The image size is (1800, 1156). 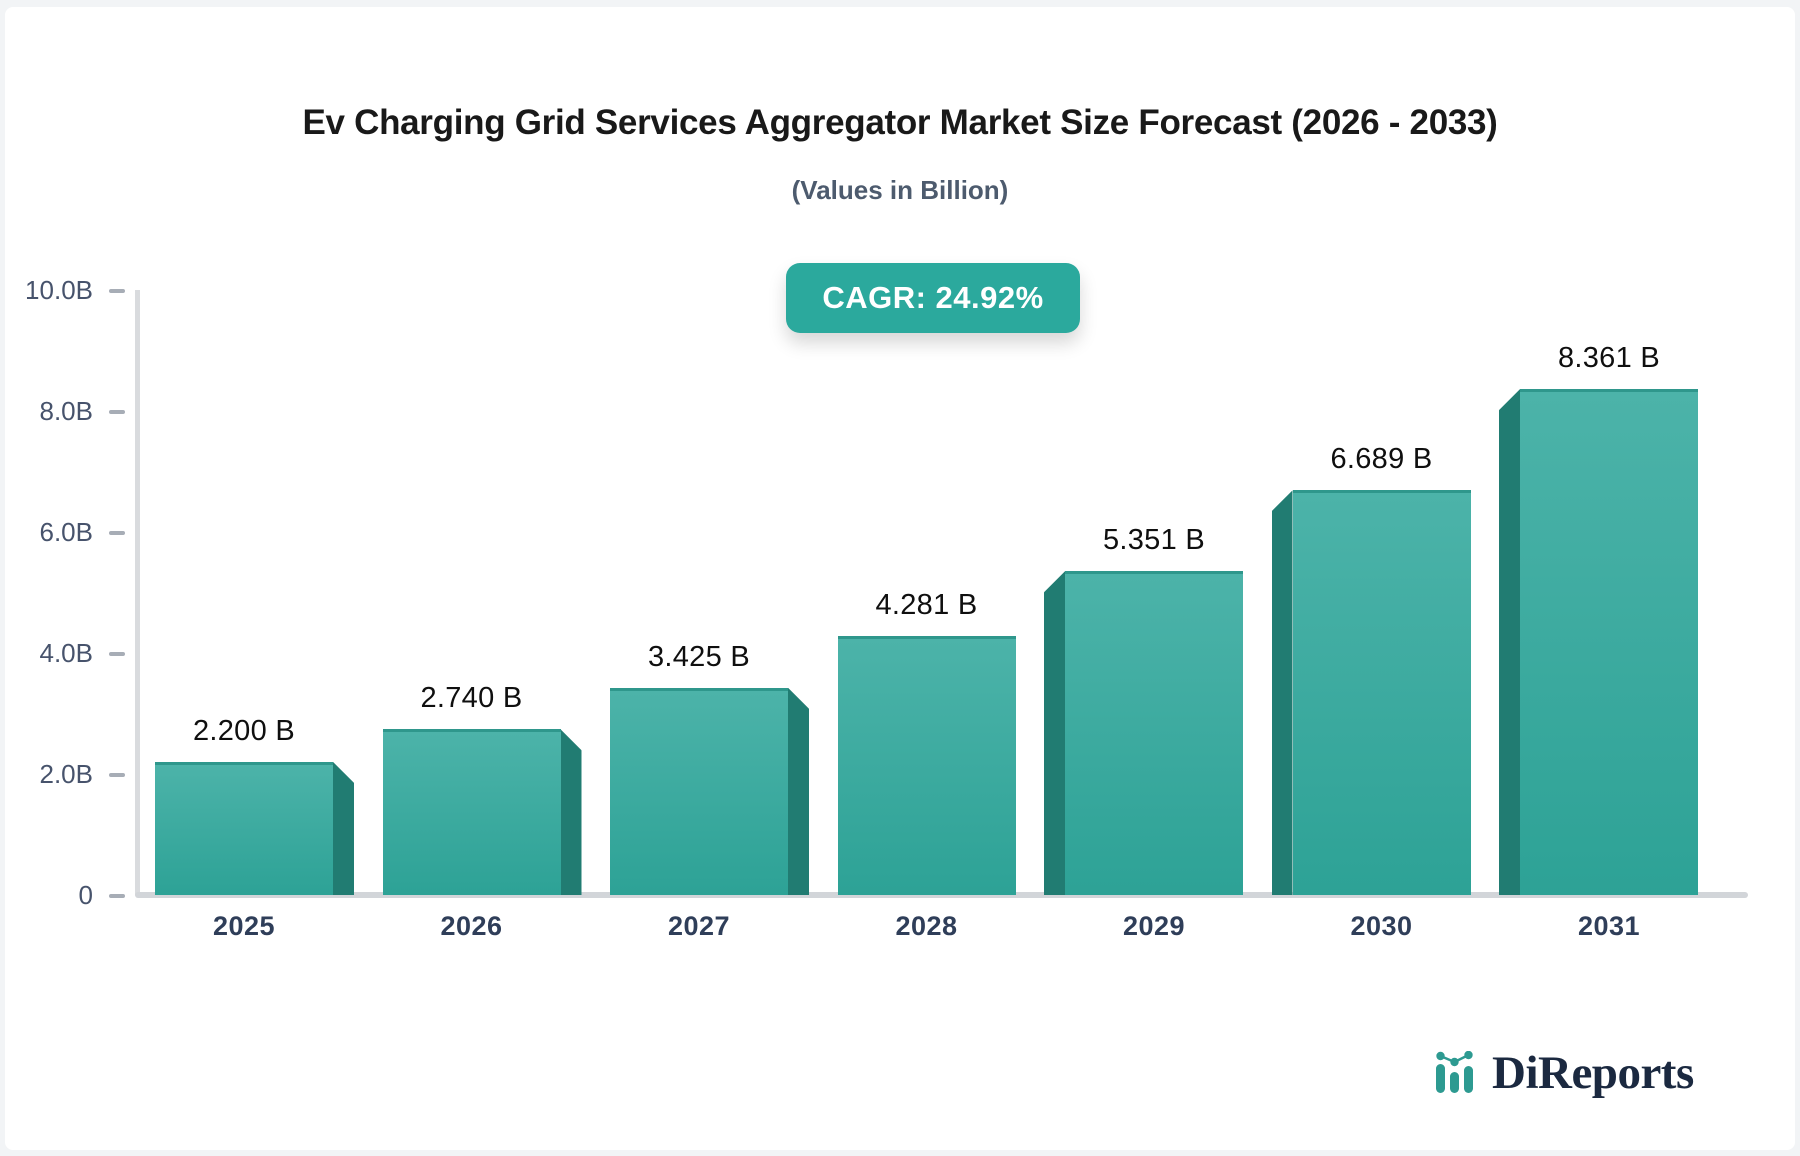 What do you see at coordinates (59, 290) in the screenshot?
I see `y-tick-label: 10.0B` at bounding box center [59, 290].